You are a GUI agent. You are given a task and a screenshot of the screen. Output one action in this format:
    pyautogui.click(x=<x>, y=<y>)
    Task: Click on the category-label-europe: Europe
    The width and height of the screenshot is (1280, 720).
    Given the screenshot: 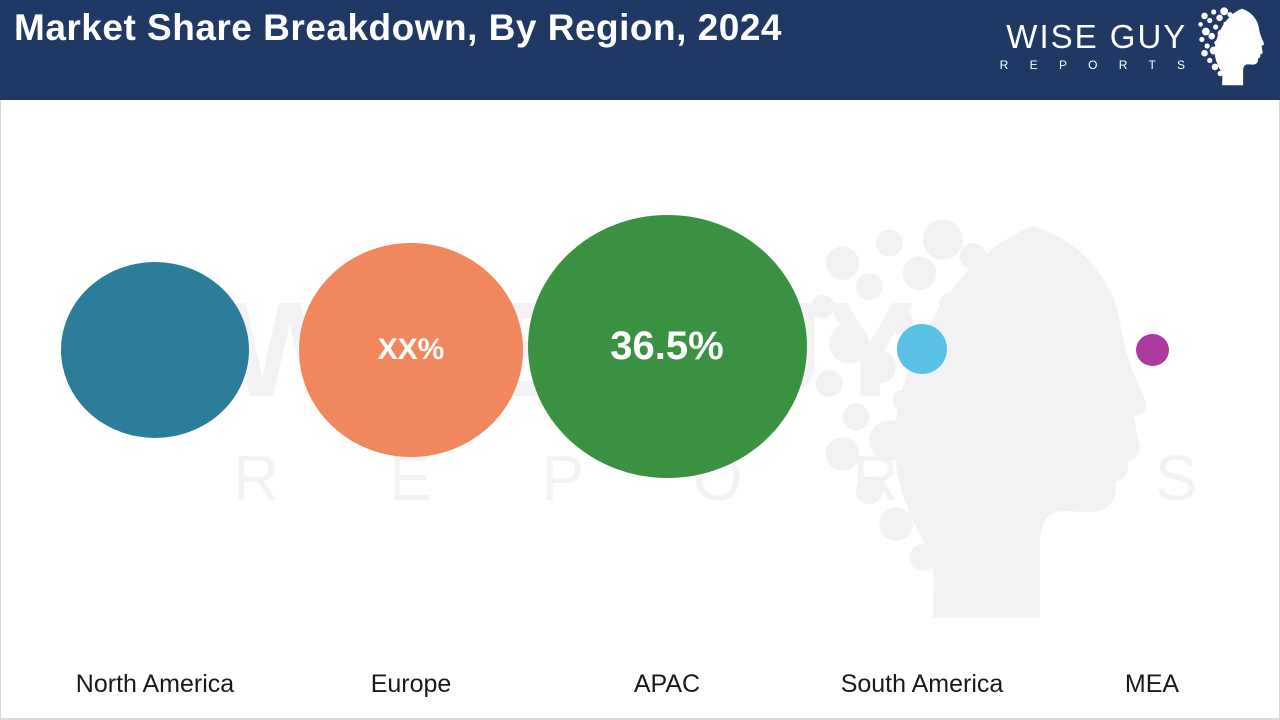 What is the action you would take?
    pyautogui.click(x=411, y=684)
    